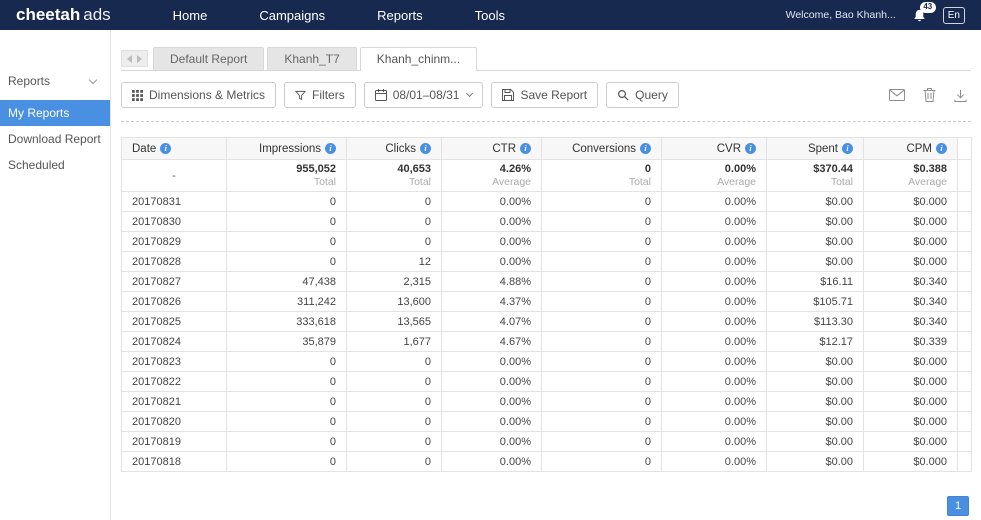  I want to click on tab-scroll-left-icon, so click(129, 58).